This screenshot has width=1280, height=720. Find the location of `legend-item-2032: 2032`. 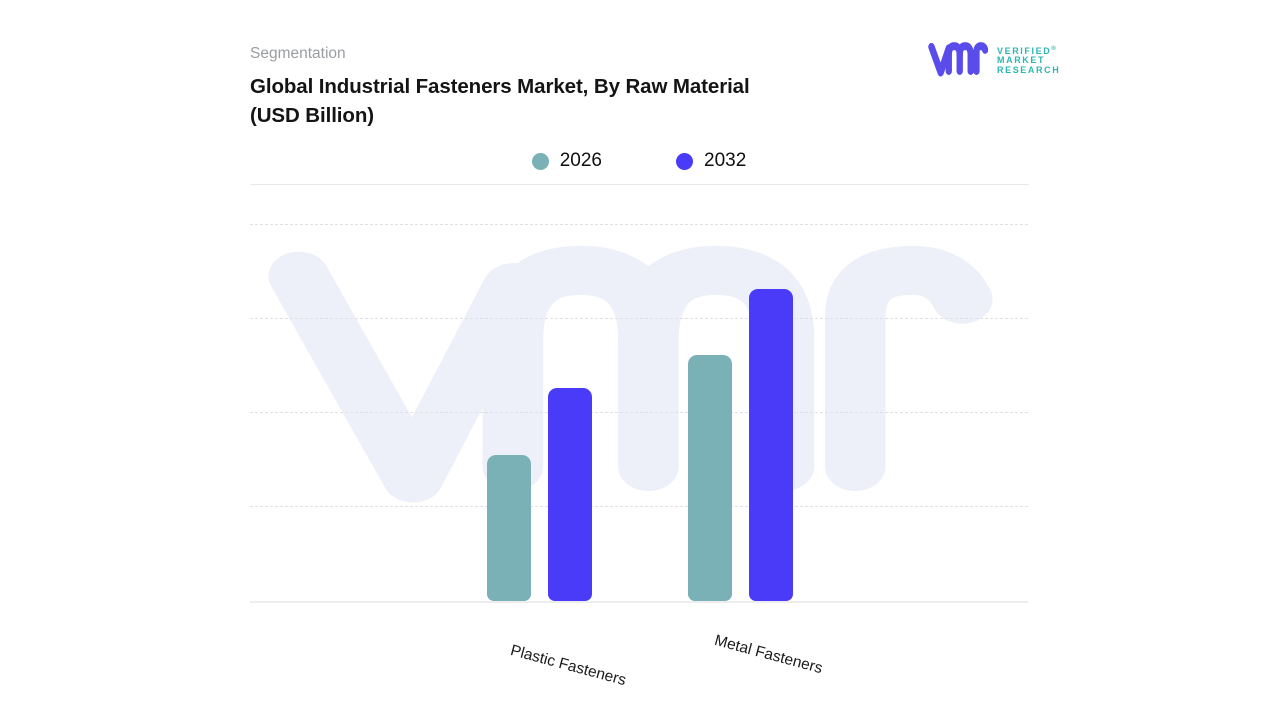

legend-item-2032: 2032 is located at coordinates (711, 161).